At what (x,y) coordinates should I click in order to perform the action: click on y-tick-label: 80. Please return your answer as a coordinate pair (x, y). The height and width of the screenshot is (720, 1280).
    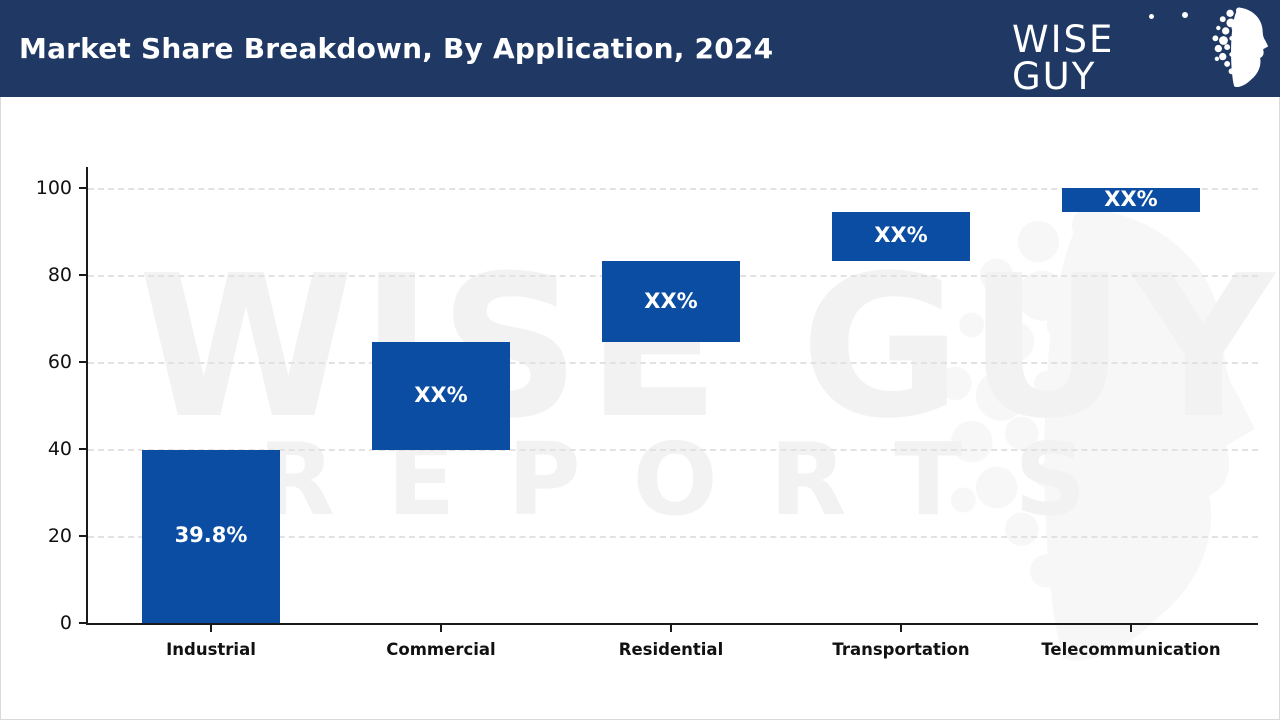
    Looking at the image, I should click on (59, 275).